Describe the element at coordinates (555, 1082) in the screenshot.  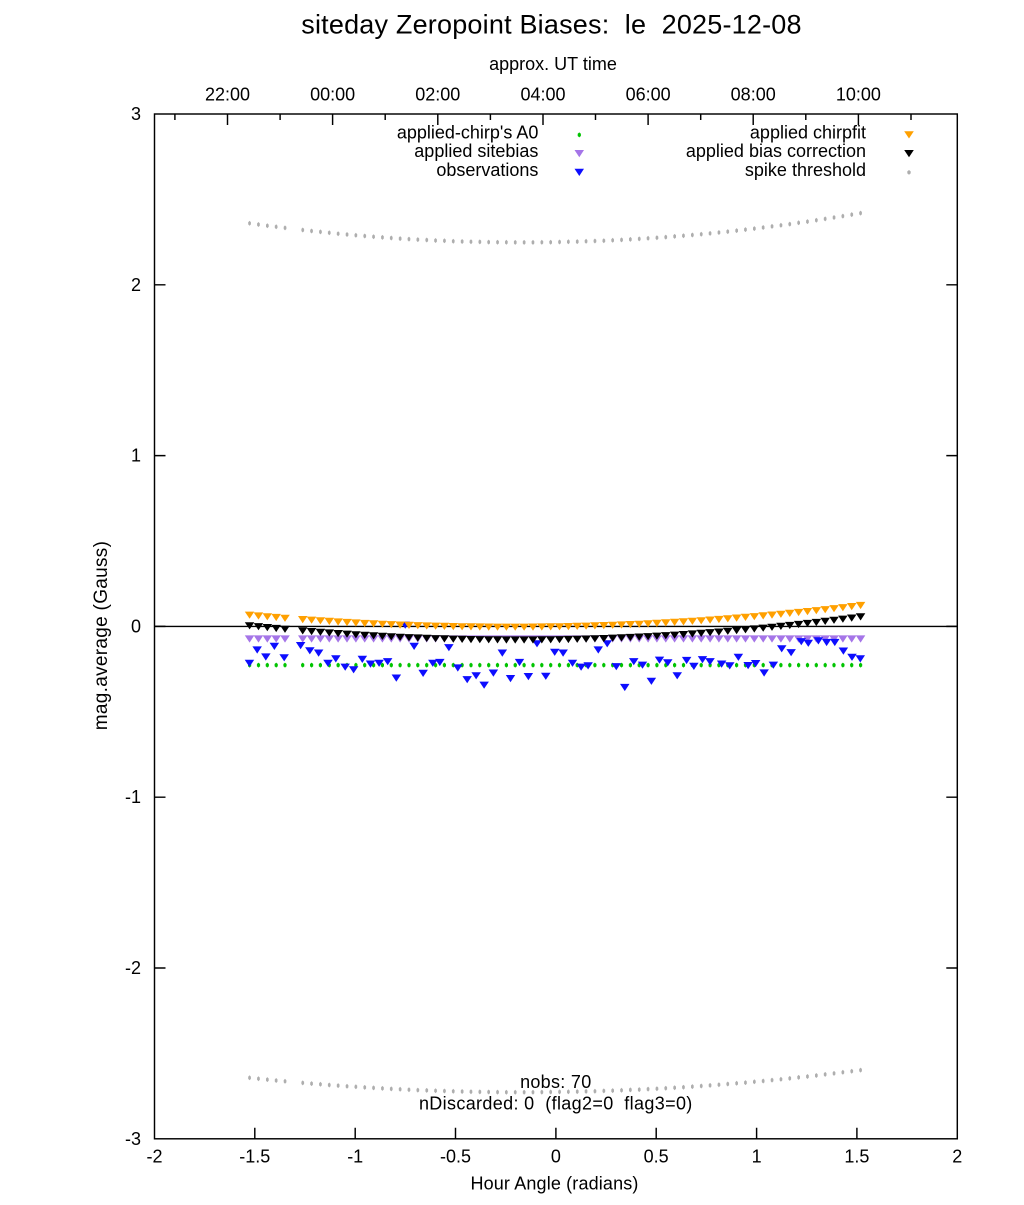
I see `svg-text: nobs: 70` at that location.